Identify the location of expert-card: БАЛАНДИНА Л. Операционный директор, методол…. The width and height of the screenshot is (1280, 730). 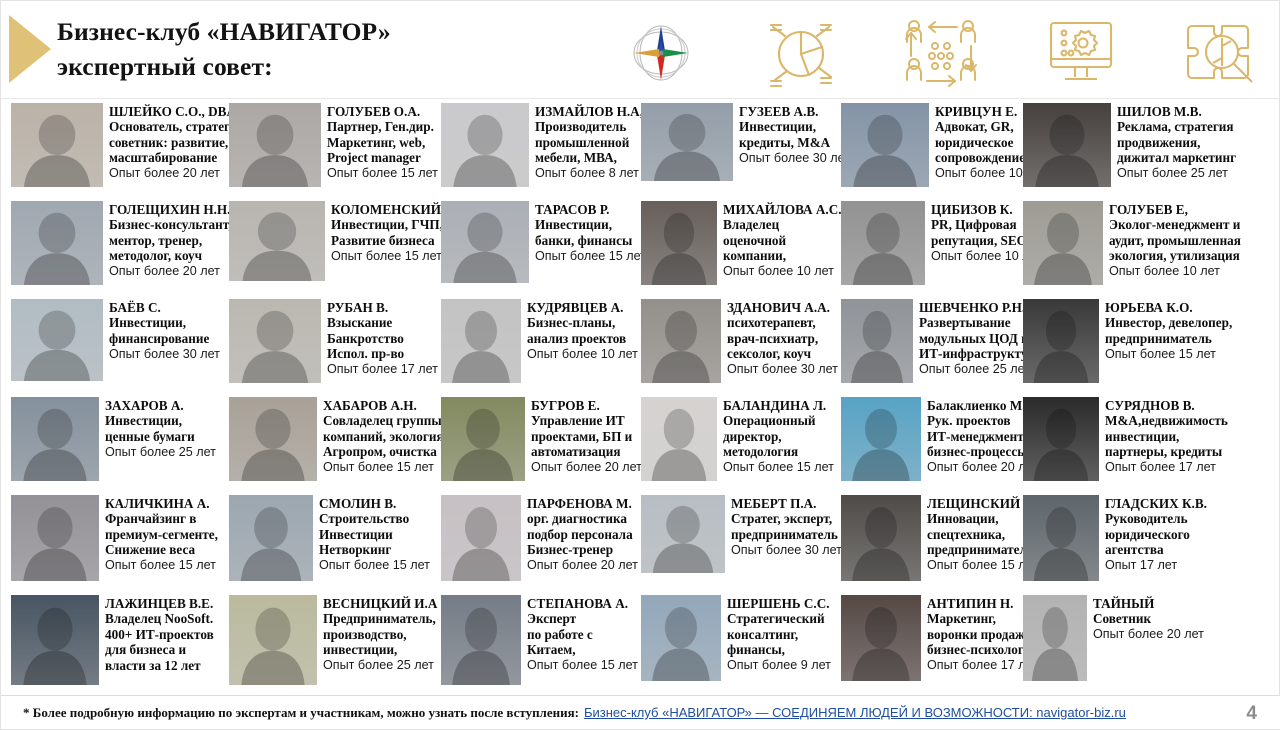
(737, 439).